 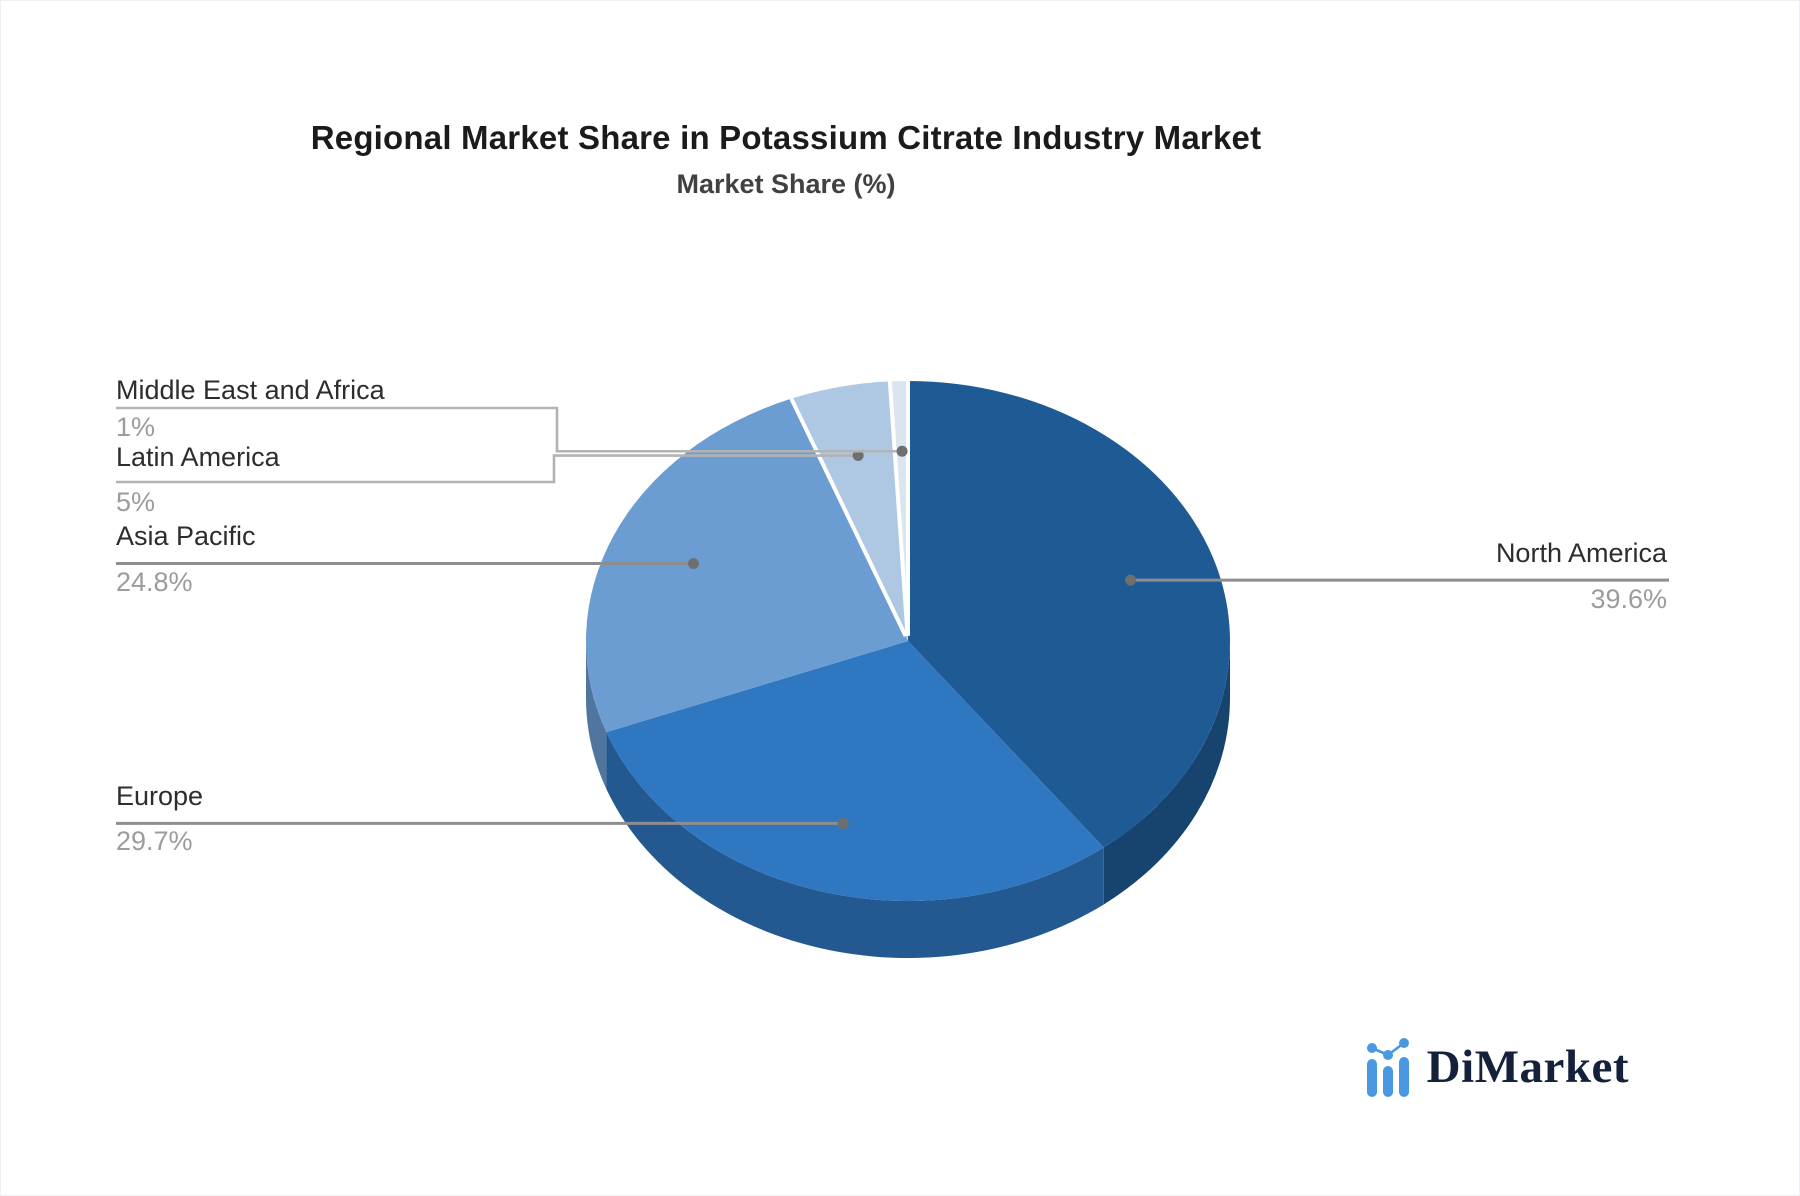 I want to click on leader-line-latin-america, so click(x=487, y=469).